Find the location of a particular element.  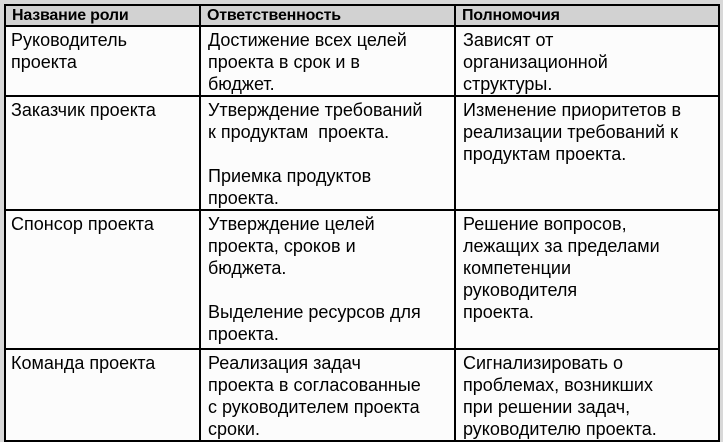

table-header-row: Название роли Ответственность Полномочия is located at coordinates (362, 15).